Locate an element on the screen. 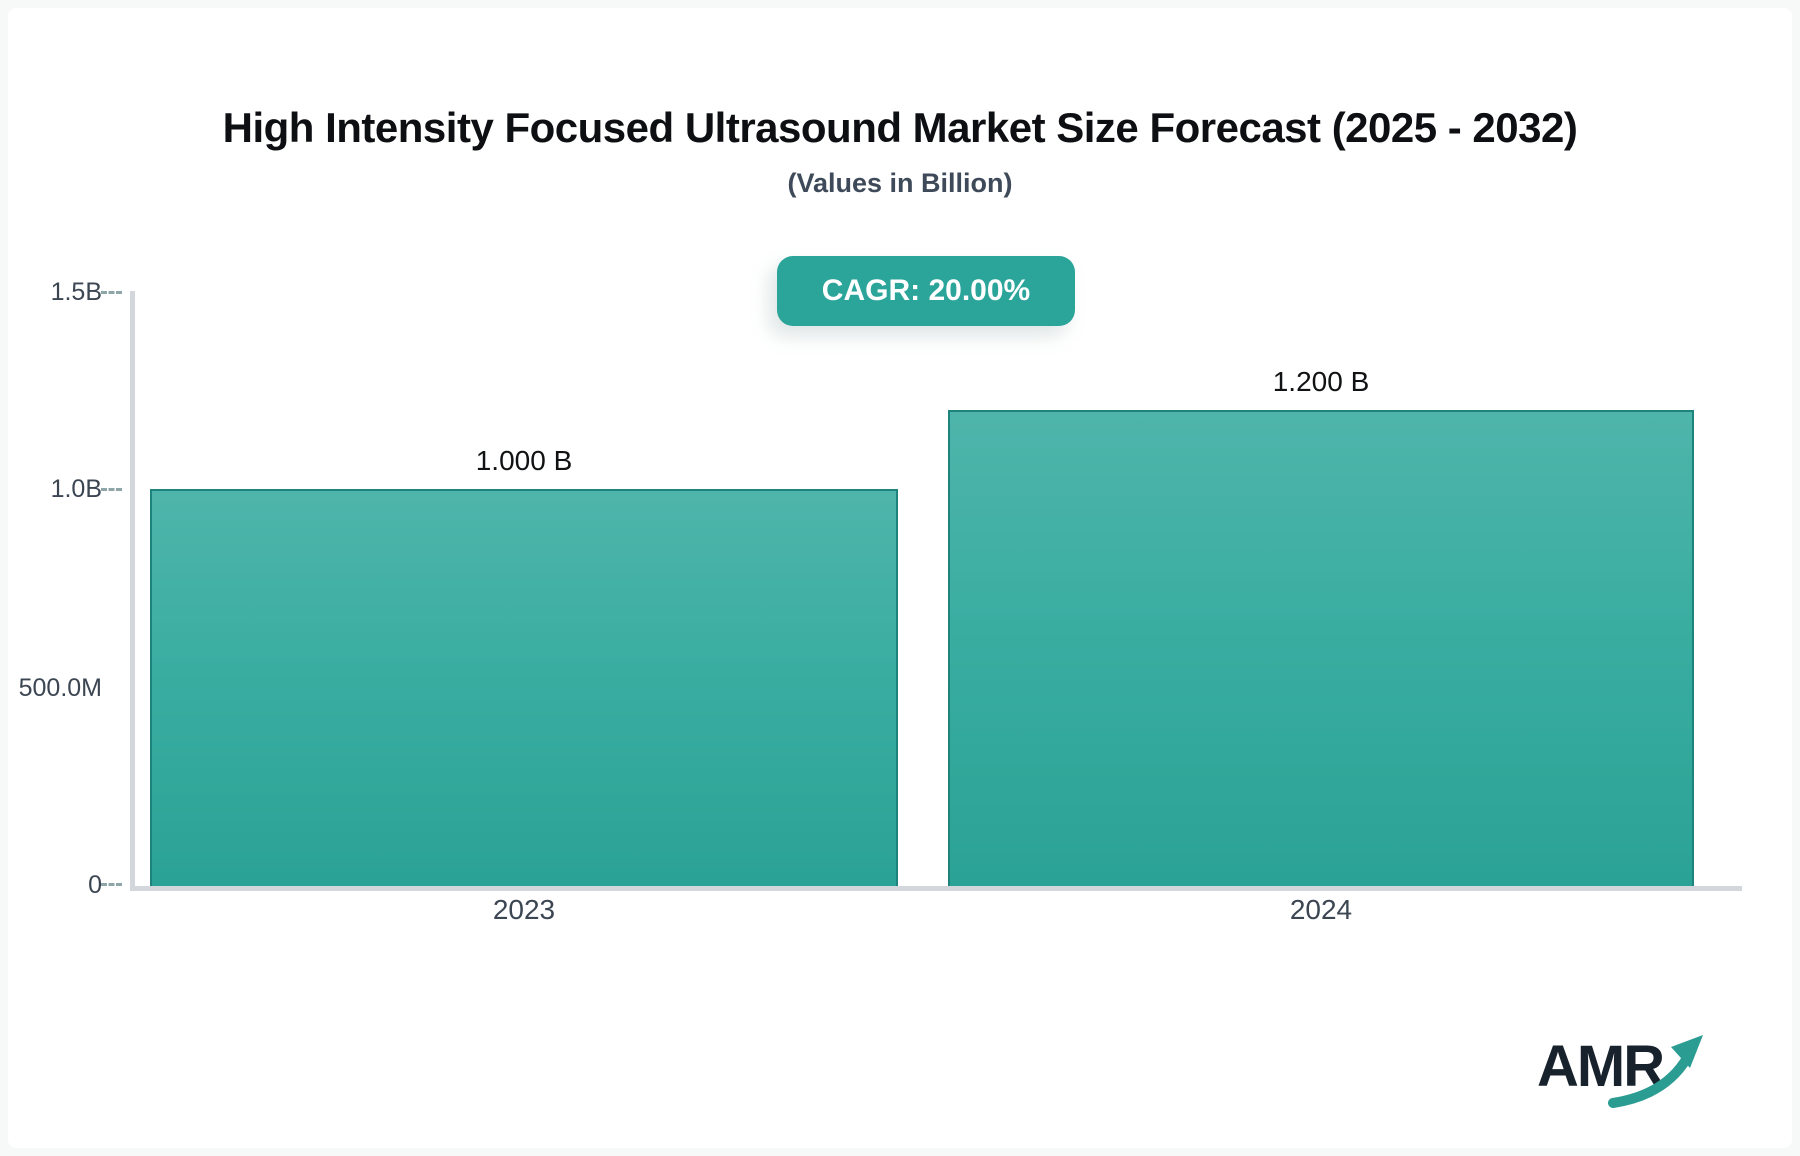 Image resolution: width=1800 pixels, height=1156 pixels. x-axis-label: 2024 is located at coordinates (1321, 909).